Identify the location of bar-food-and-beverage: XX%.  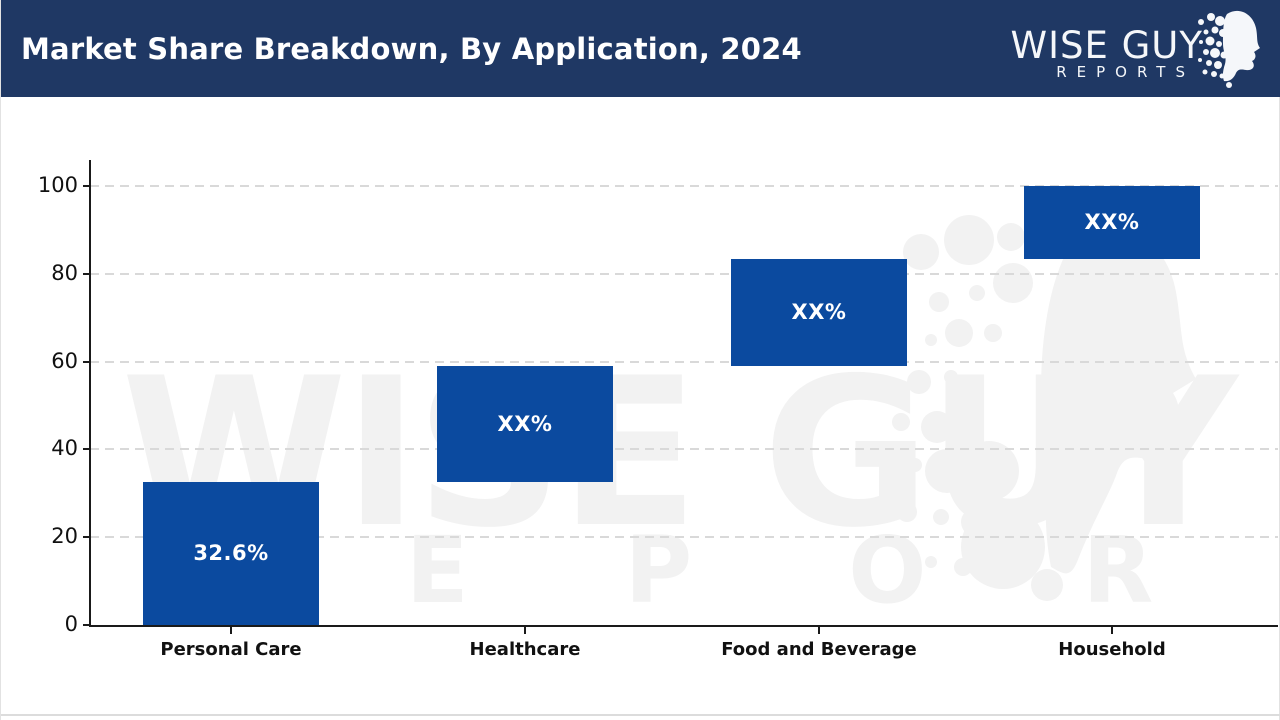
(819, 312).